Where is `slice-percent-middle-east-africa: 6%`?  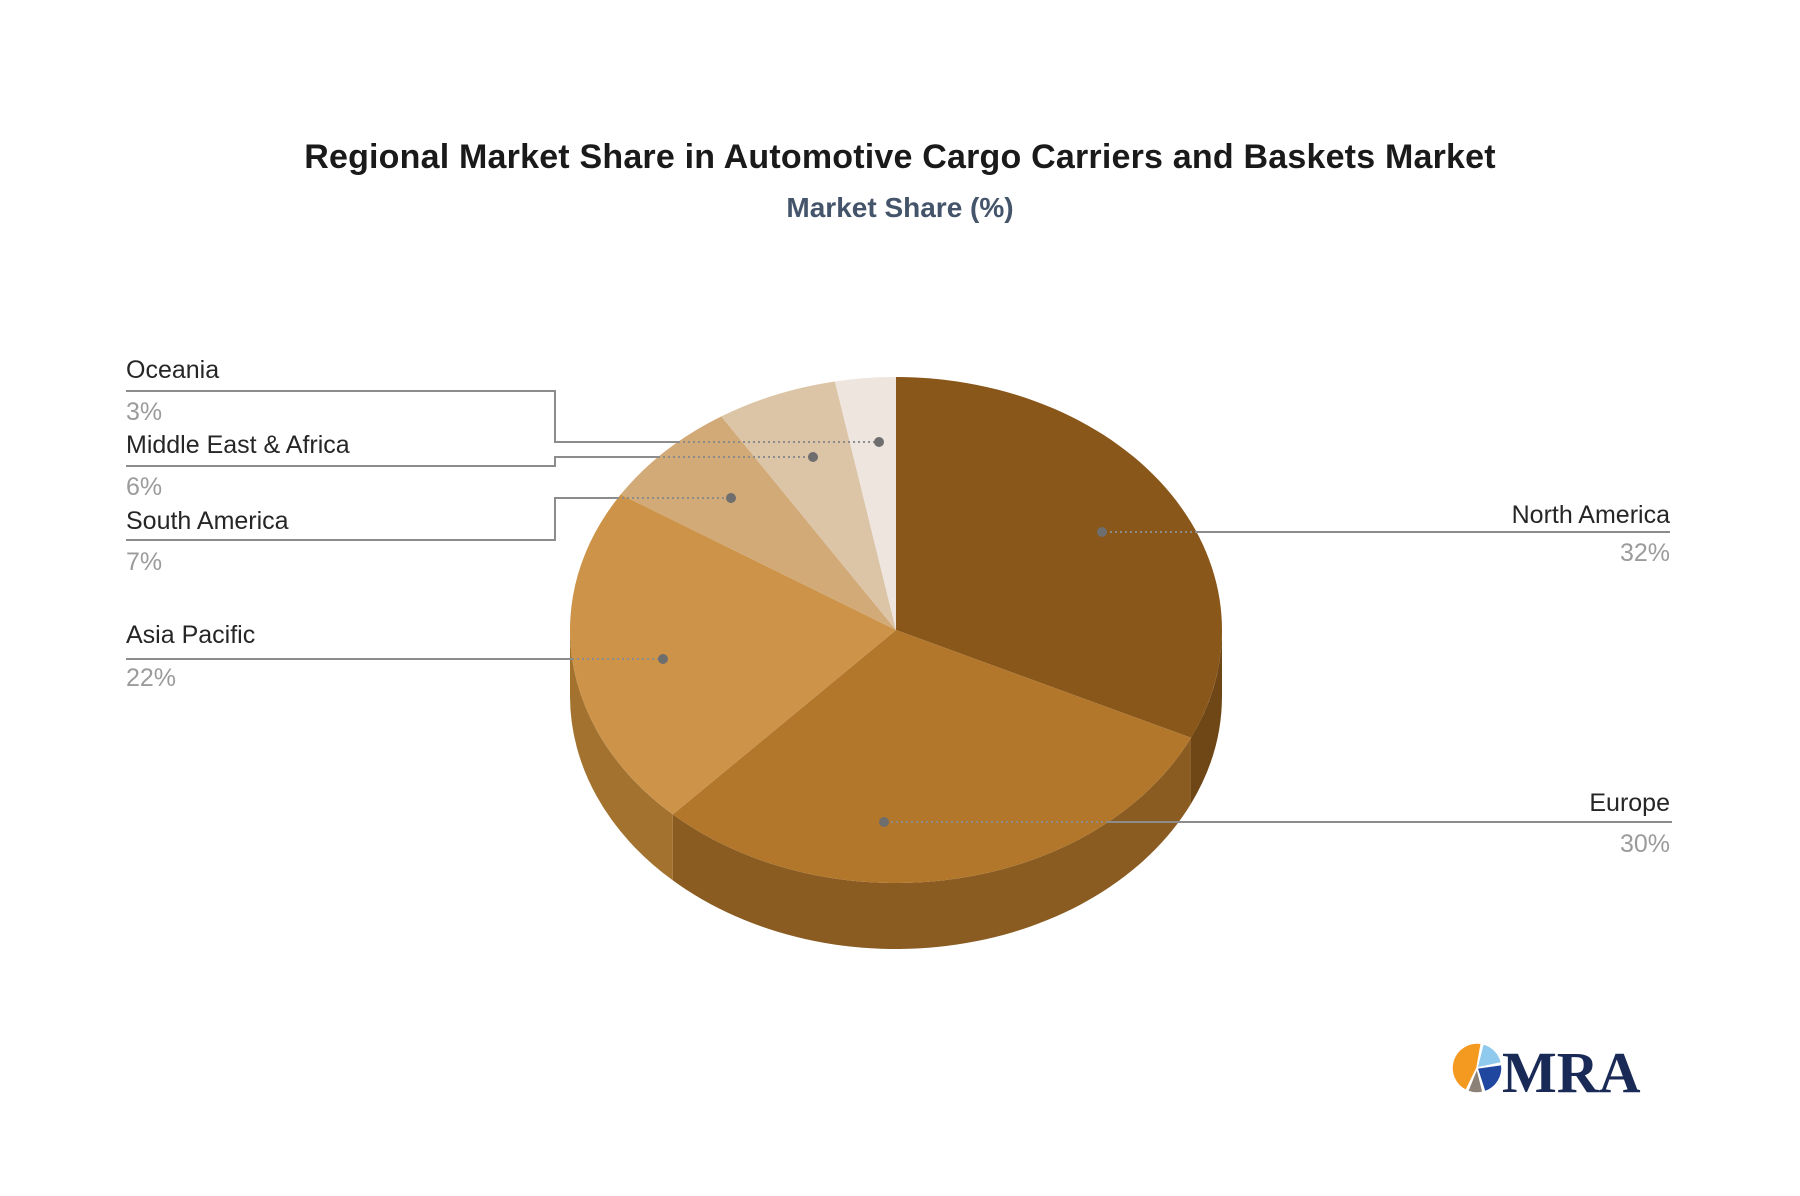
slice-percent-middle-east-africa: 6% is located at coordinates (144, 487).